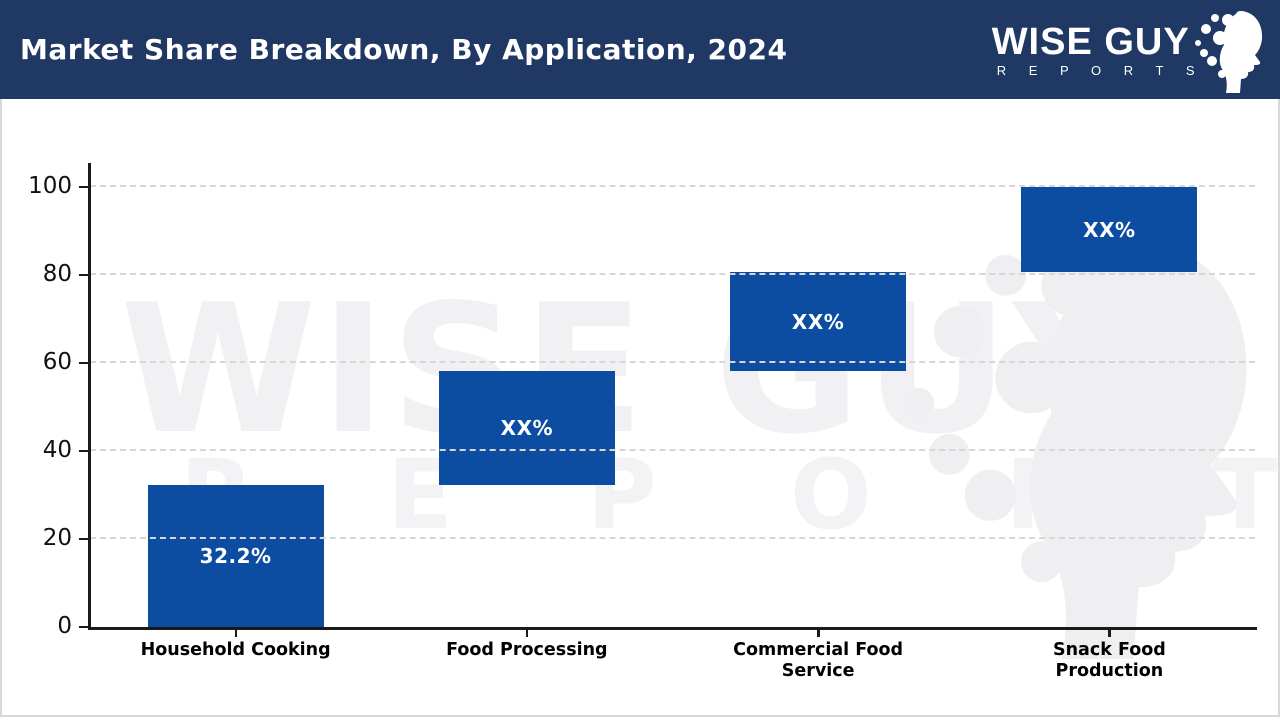 This screenshot has width=1280, height=720. Describe the element at coordinates (89, 396) in the screenshot. I see `y-axis-spine` at that location.